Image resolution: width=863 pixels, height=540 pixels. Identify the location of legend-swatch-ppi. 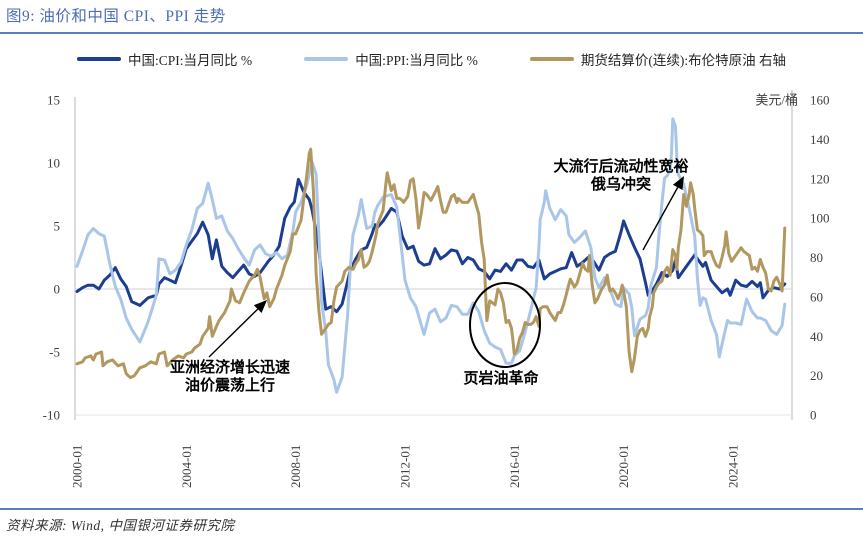
(326, 59).